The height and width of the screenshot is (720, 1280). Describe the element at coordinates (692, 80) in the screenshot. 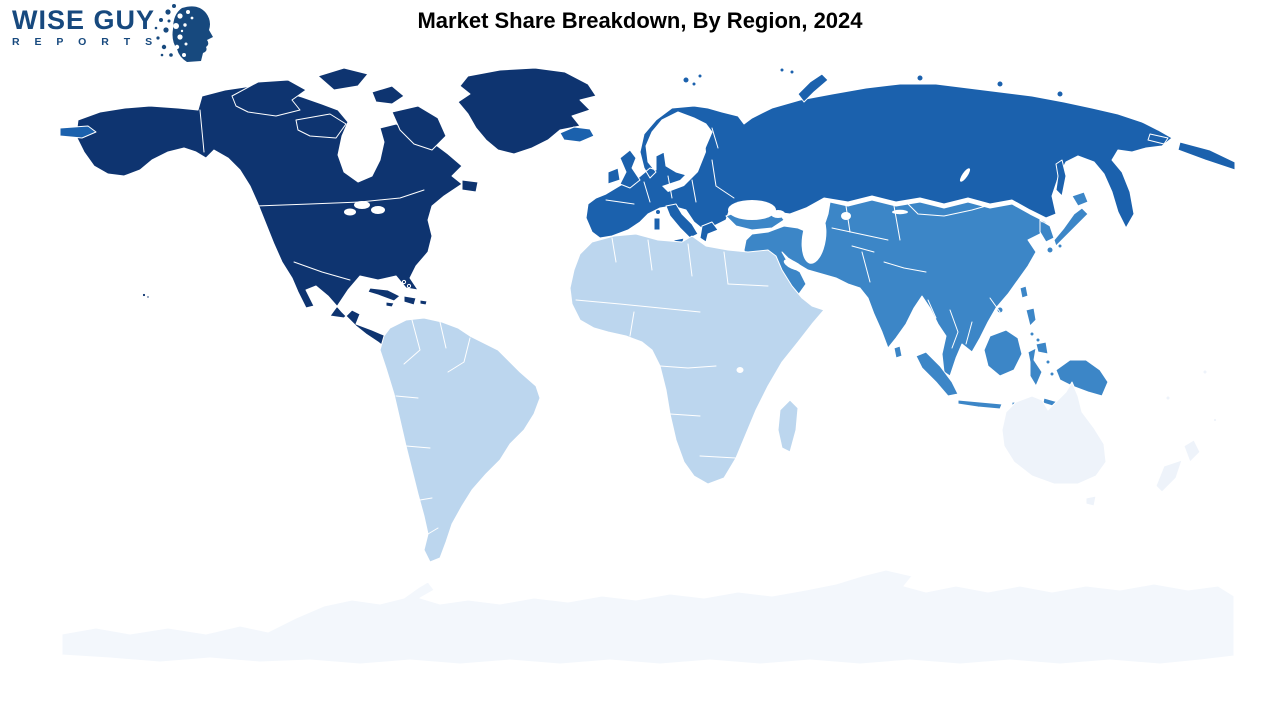

I see `svalbard-islands` at that location.